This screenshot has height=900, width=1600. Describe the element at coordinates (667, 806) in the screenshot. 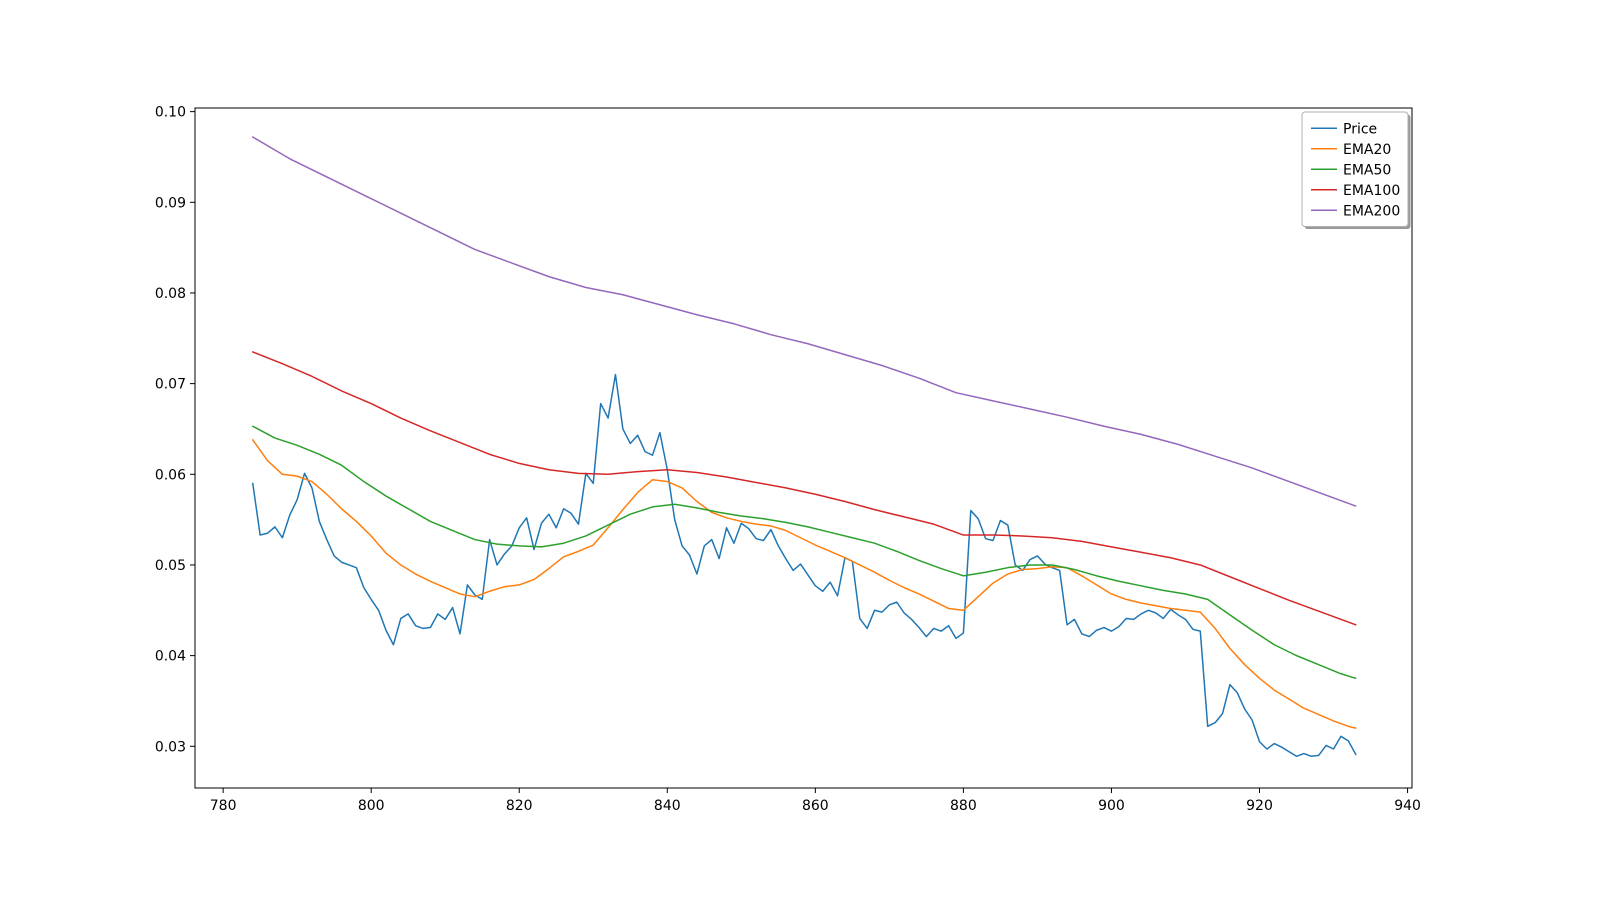

I see `x-tick-label: 840` at that location.